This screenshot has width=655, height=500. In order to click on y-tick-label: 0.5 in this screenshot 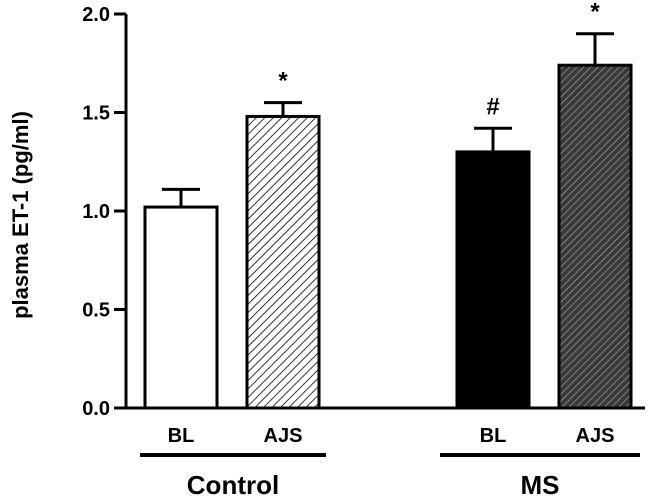, I will do `click(96, 311)`.